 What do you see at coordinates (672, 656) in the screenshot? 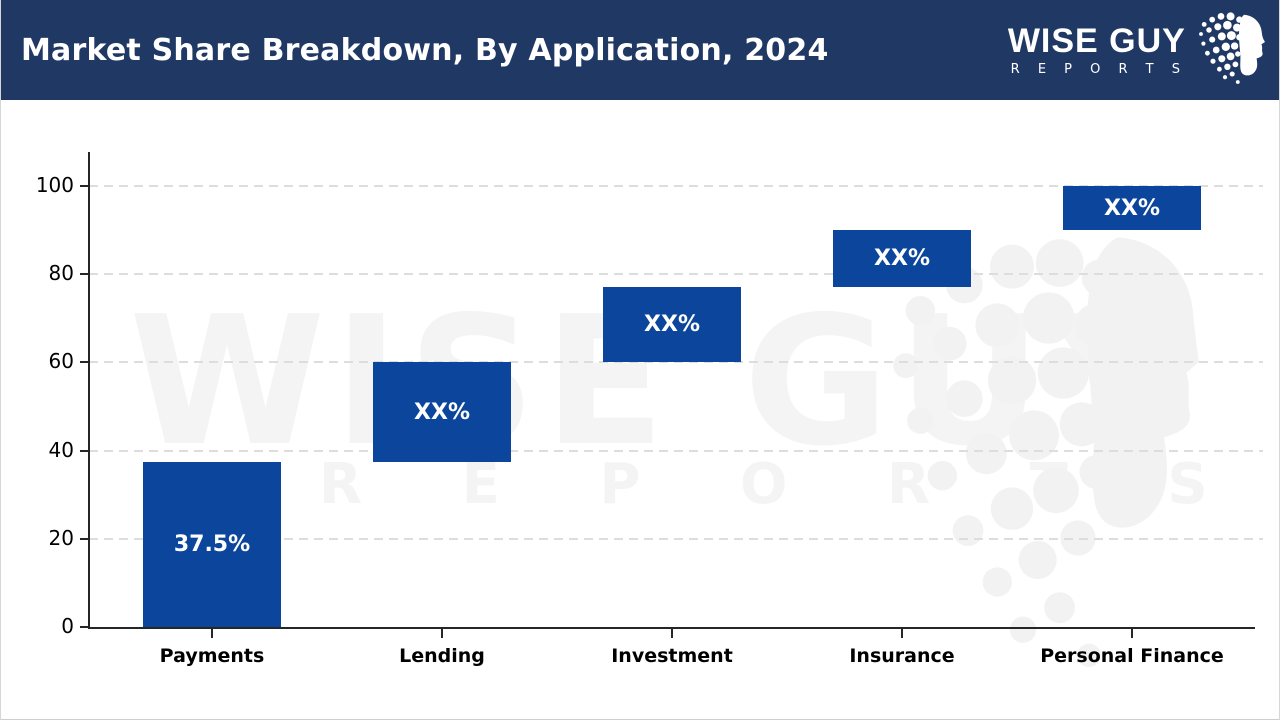
I see `x-axis-category-label-investment: Investment` at bounding box center [672, 656].